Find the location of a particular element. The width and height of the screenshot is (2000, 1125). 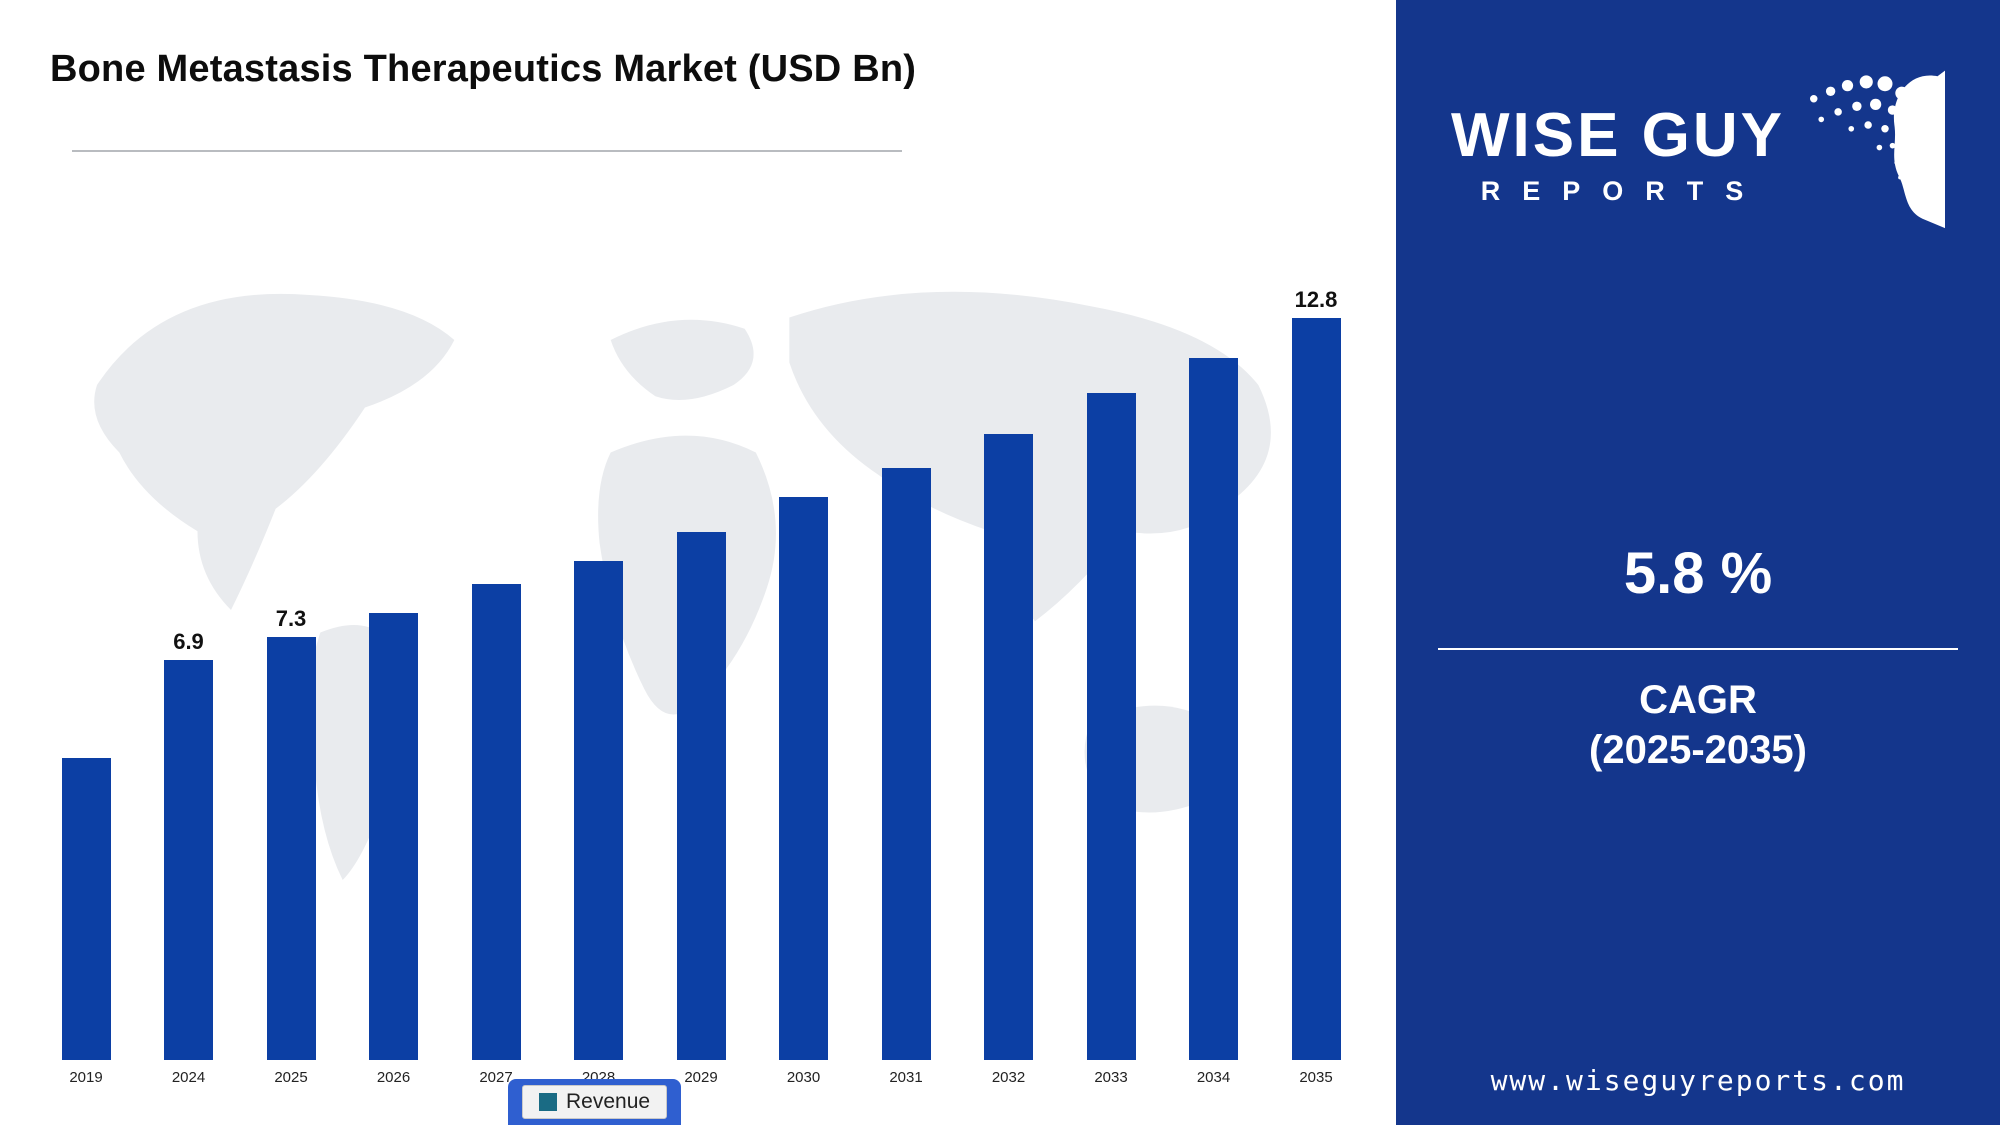

bar-column: 6.9 2024 is located at coordinates (189, 858).